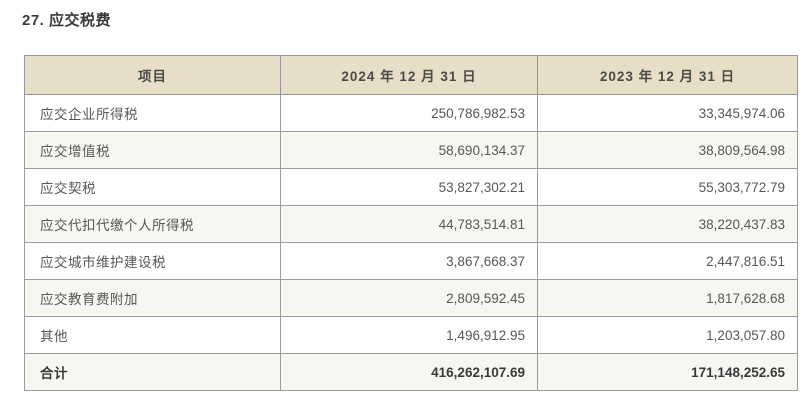  I want to click on table-row: 应交增值税 58,690,134.37 38,809,564.98, so click(411, 150).